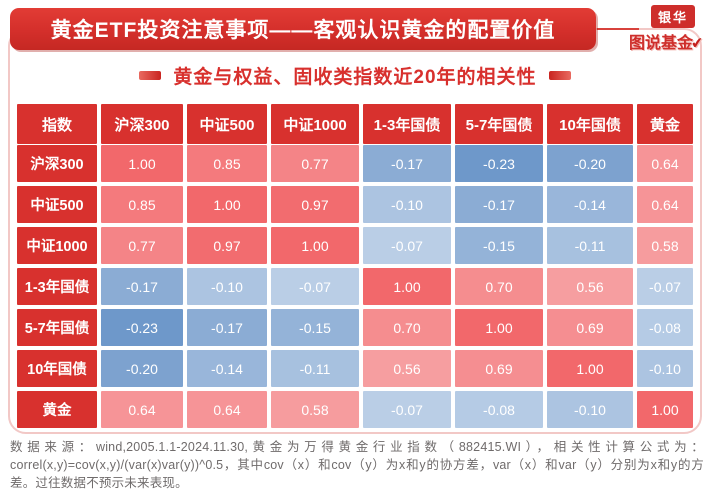 The width and height of the screenshot is (711, 500). I want to click on title-banner: 黄金ETF投资注意事项——客观认识黄金的配置价值, so click(303, 29).